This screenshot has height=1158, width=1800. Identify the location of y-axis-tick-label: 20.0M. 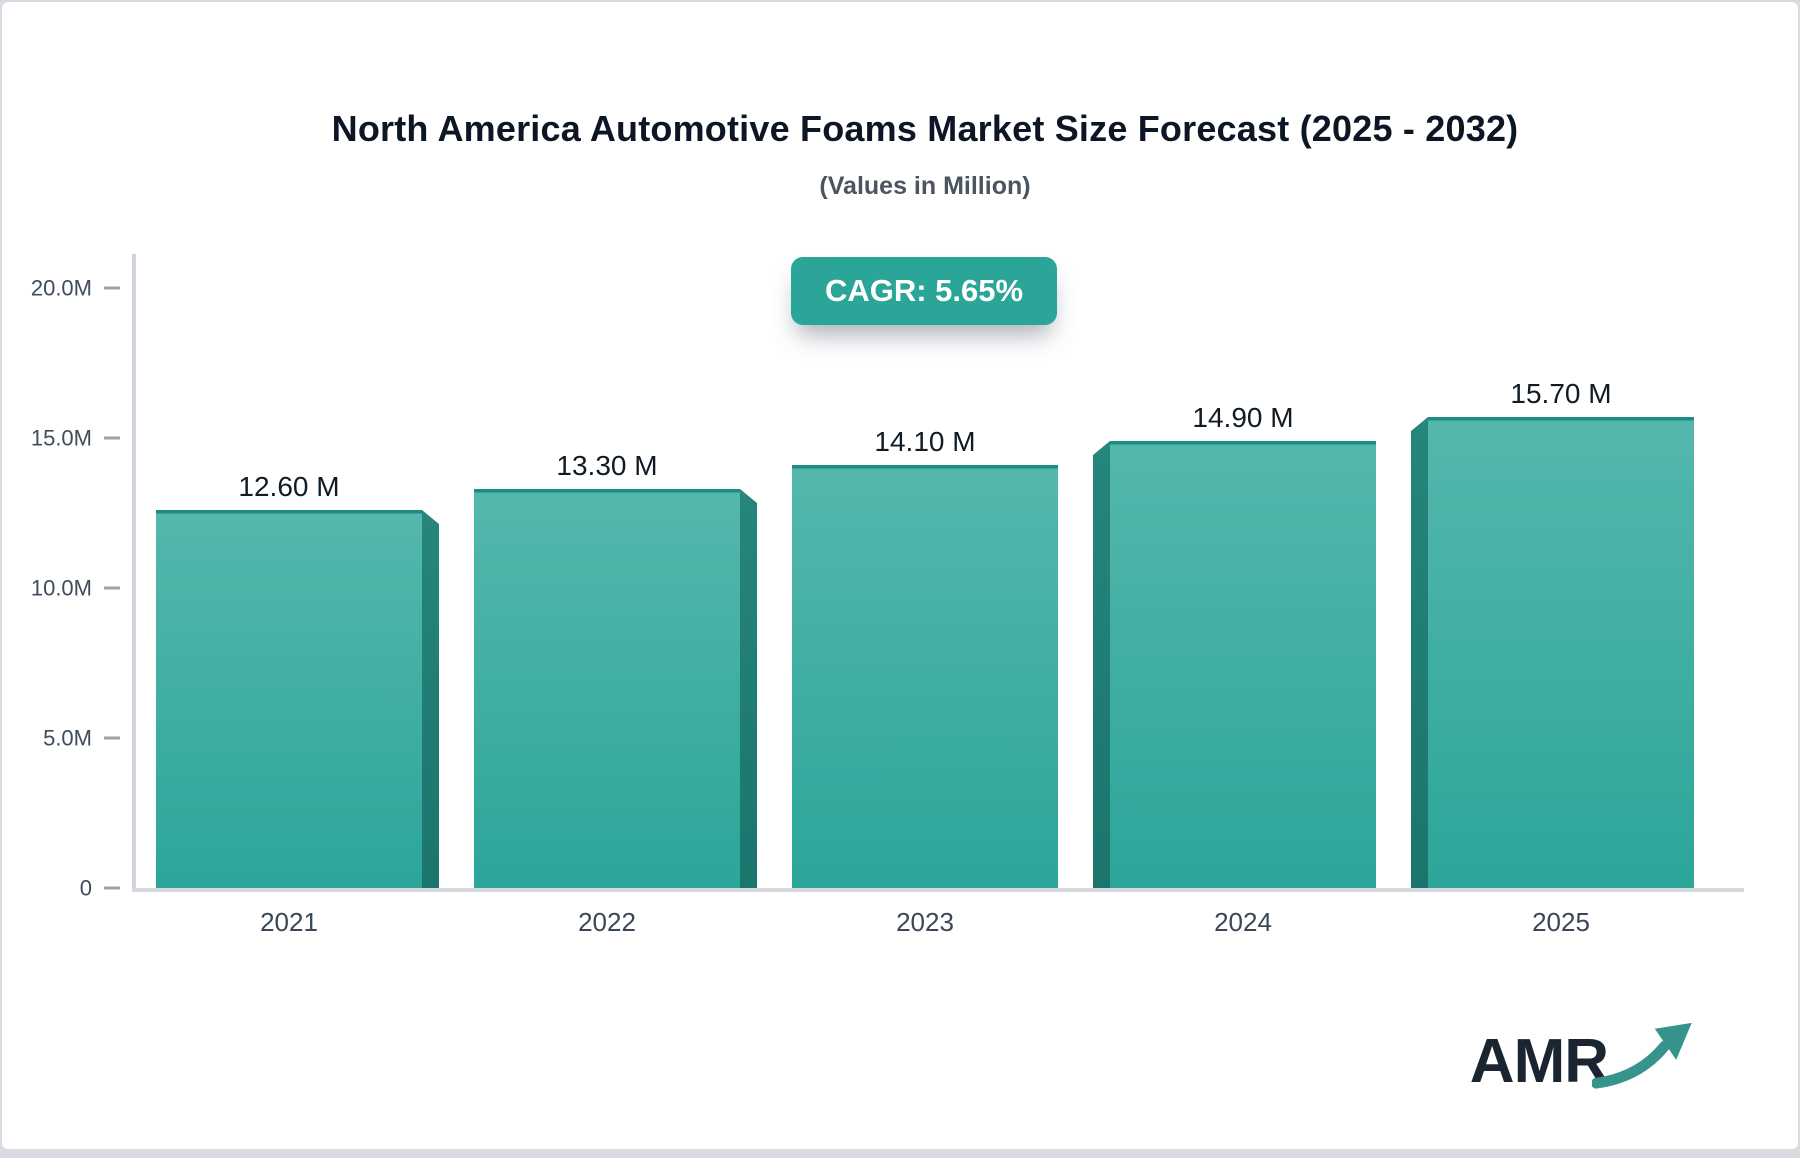
(61, 288).